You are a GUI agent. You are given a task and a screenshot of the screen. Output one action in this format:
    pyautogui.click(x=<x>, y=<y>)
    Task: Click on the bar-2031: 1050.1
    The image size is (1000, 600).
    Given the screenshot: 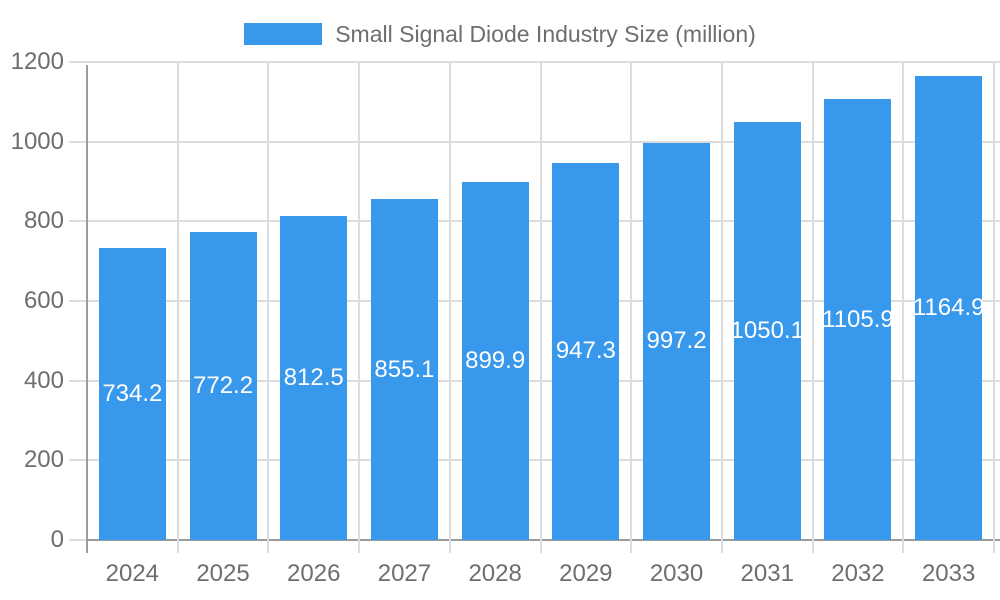 What is the action you would take?
    pyautogui.click(x=767, y=330)
    